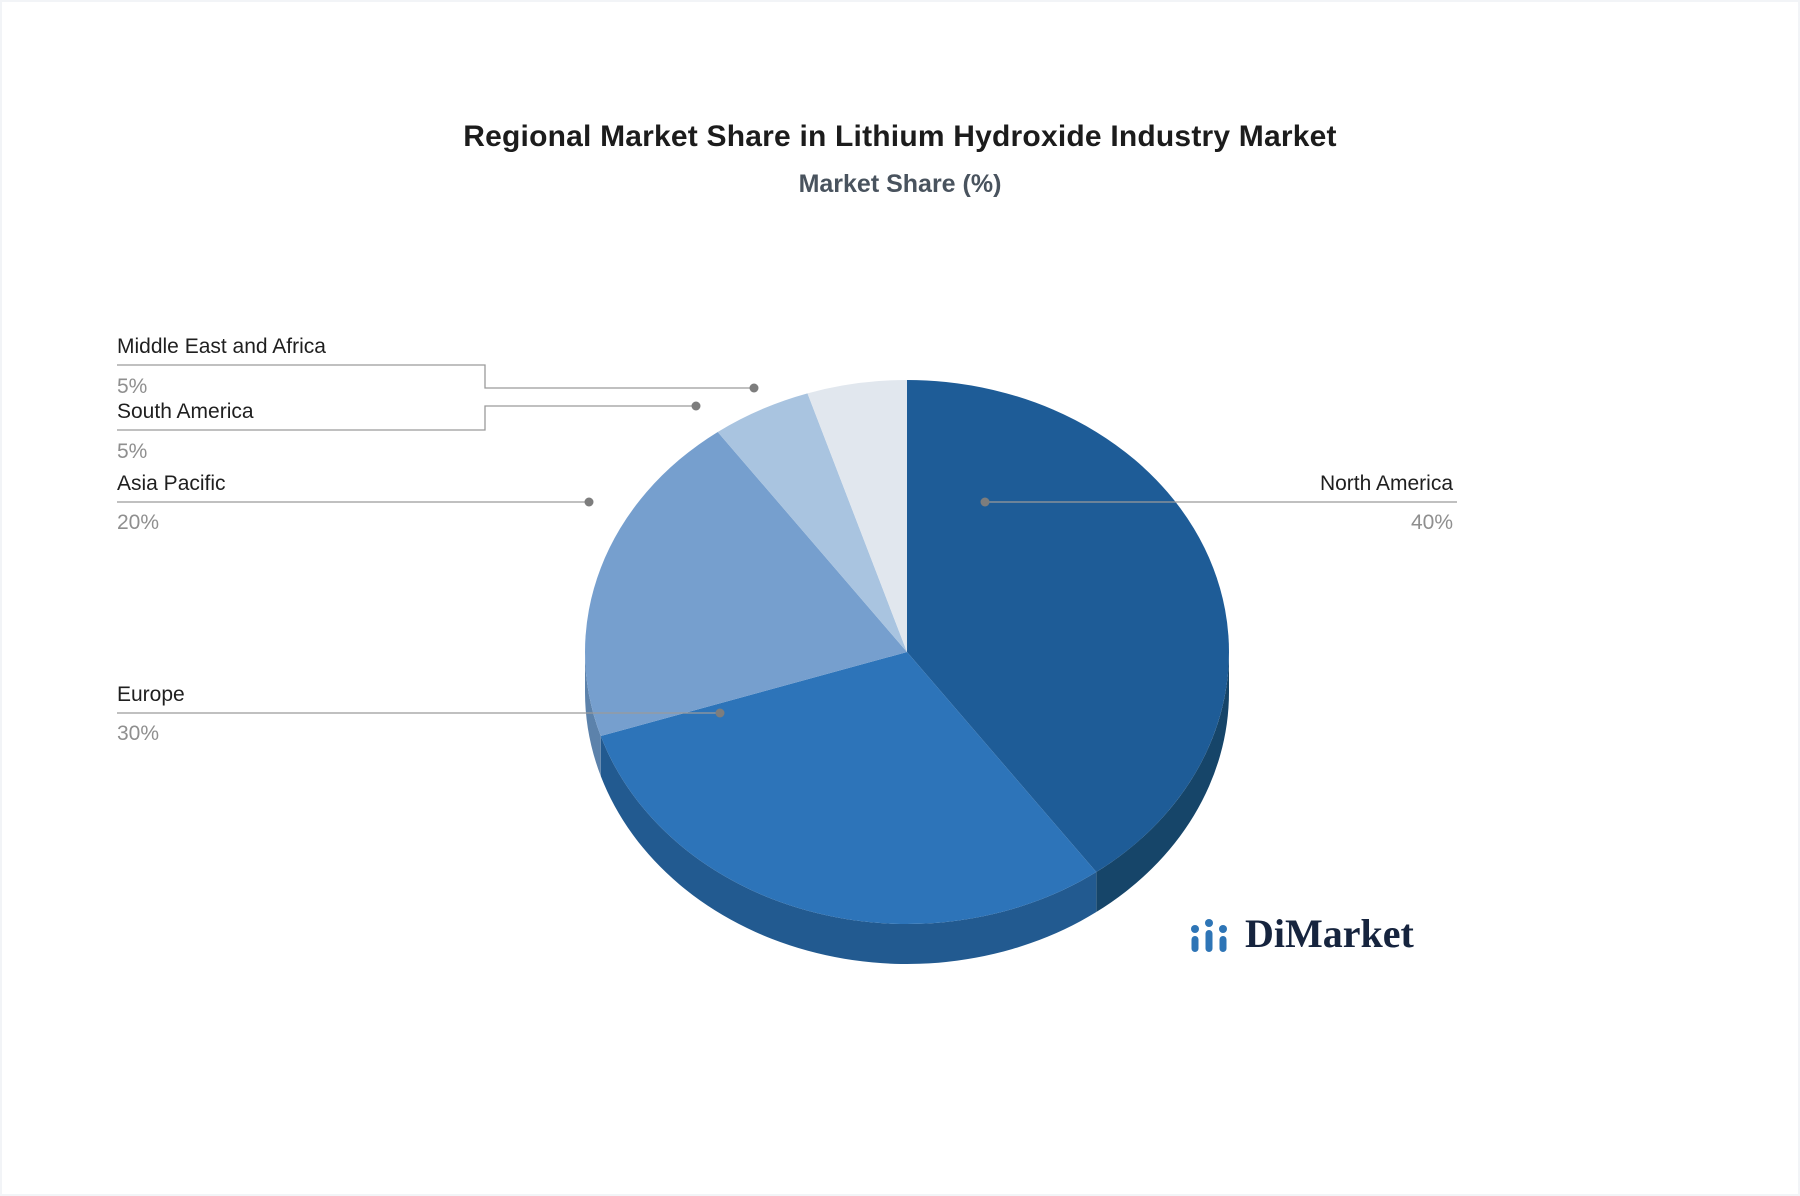 Image resolution: width=1800 pixels, height=1196 pixels. Describe the element at coordinates (171, 483) in the screenshot. I see `slice-label: Asia Pacific` at that location.